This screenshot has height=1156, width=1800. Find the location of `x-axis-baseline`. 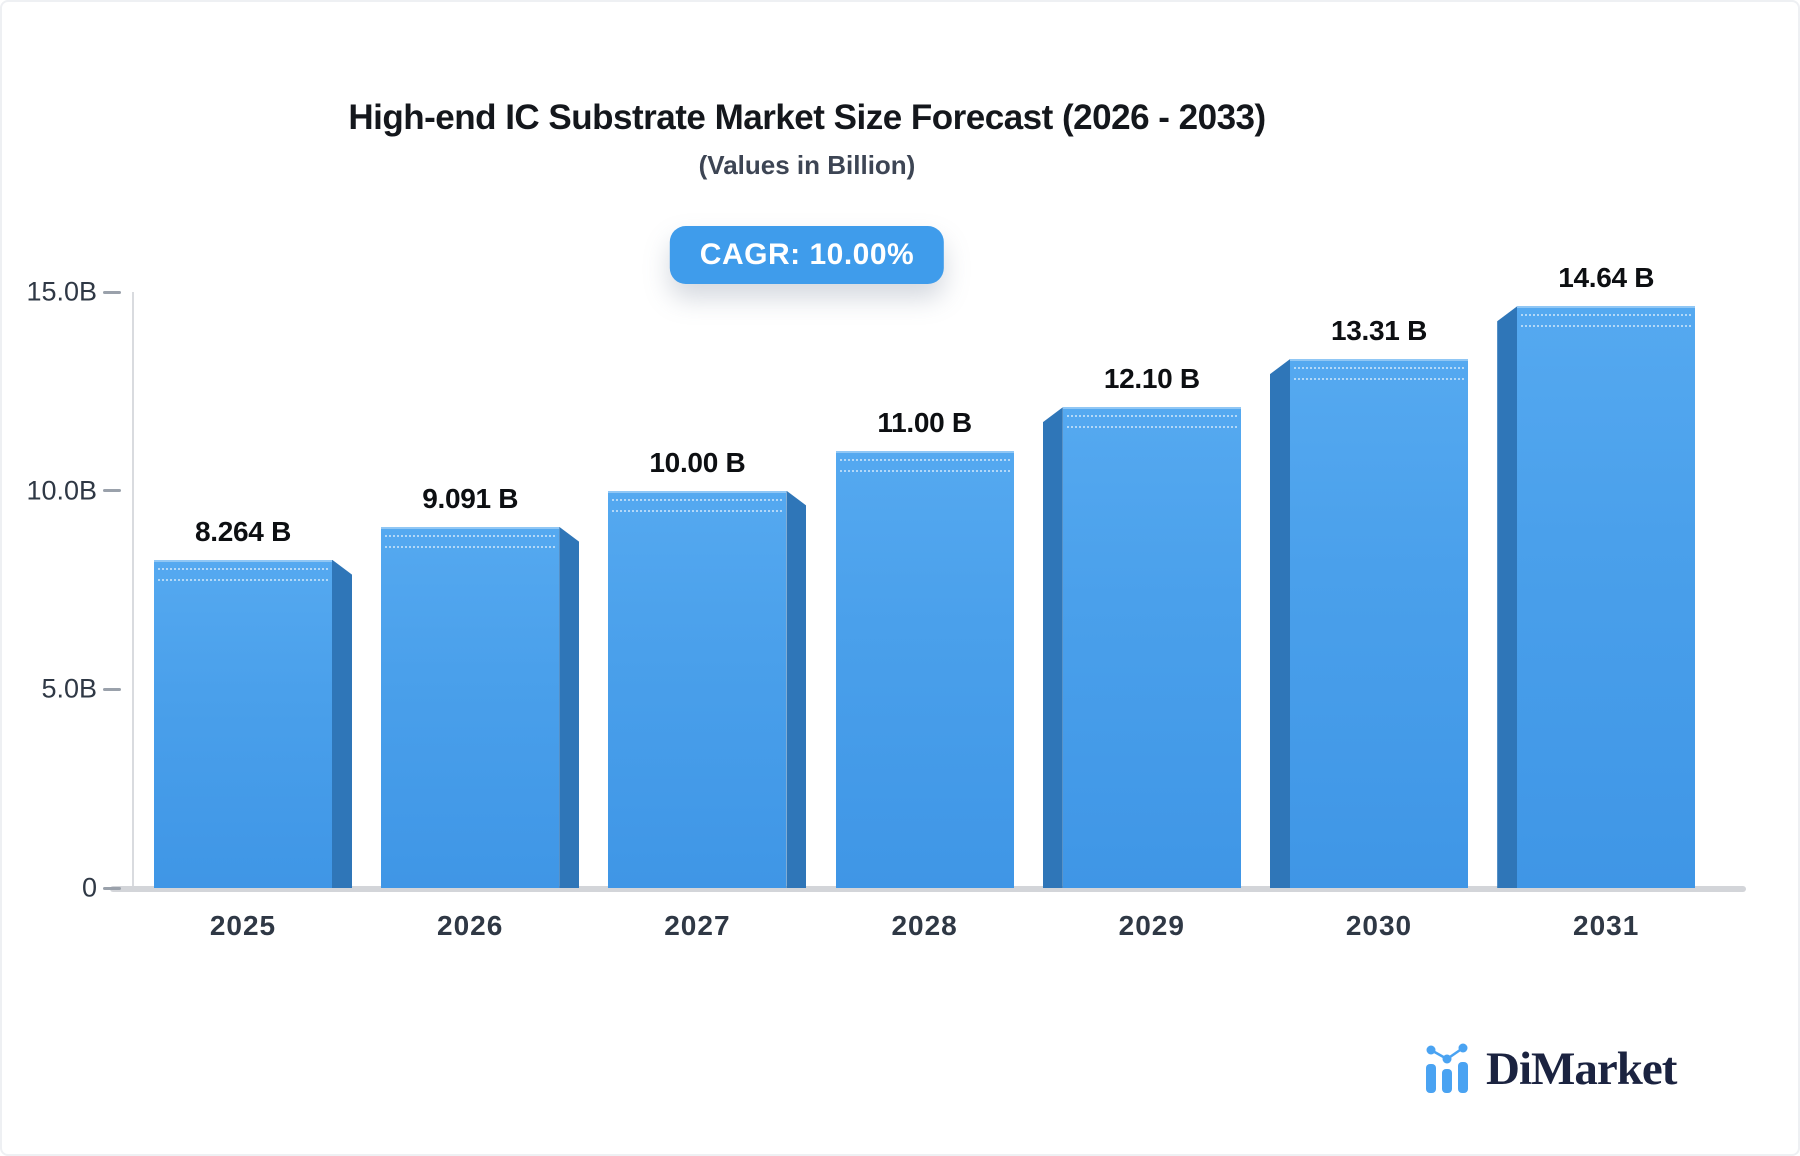

x-axis-baseline is located at coordinates (928, 889).